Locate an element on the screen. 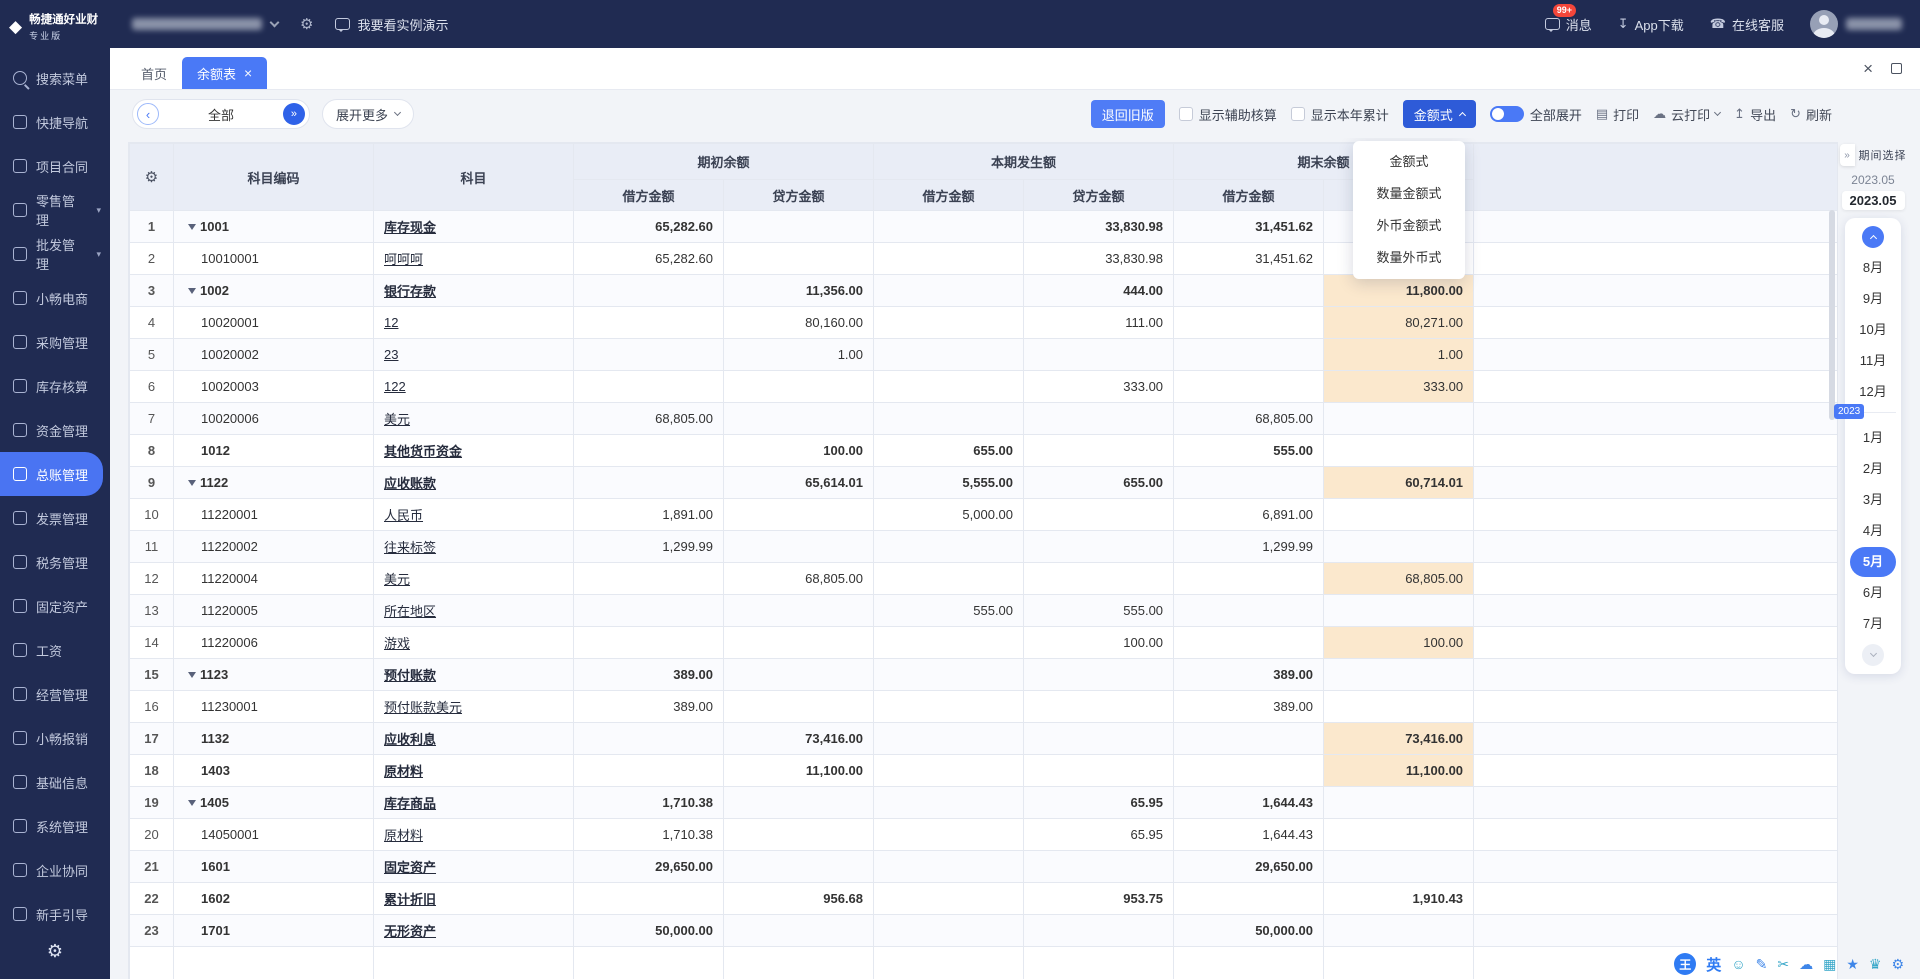  expand-all-toggle: 全部展开 is located at coordinates (1535, 114).